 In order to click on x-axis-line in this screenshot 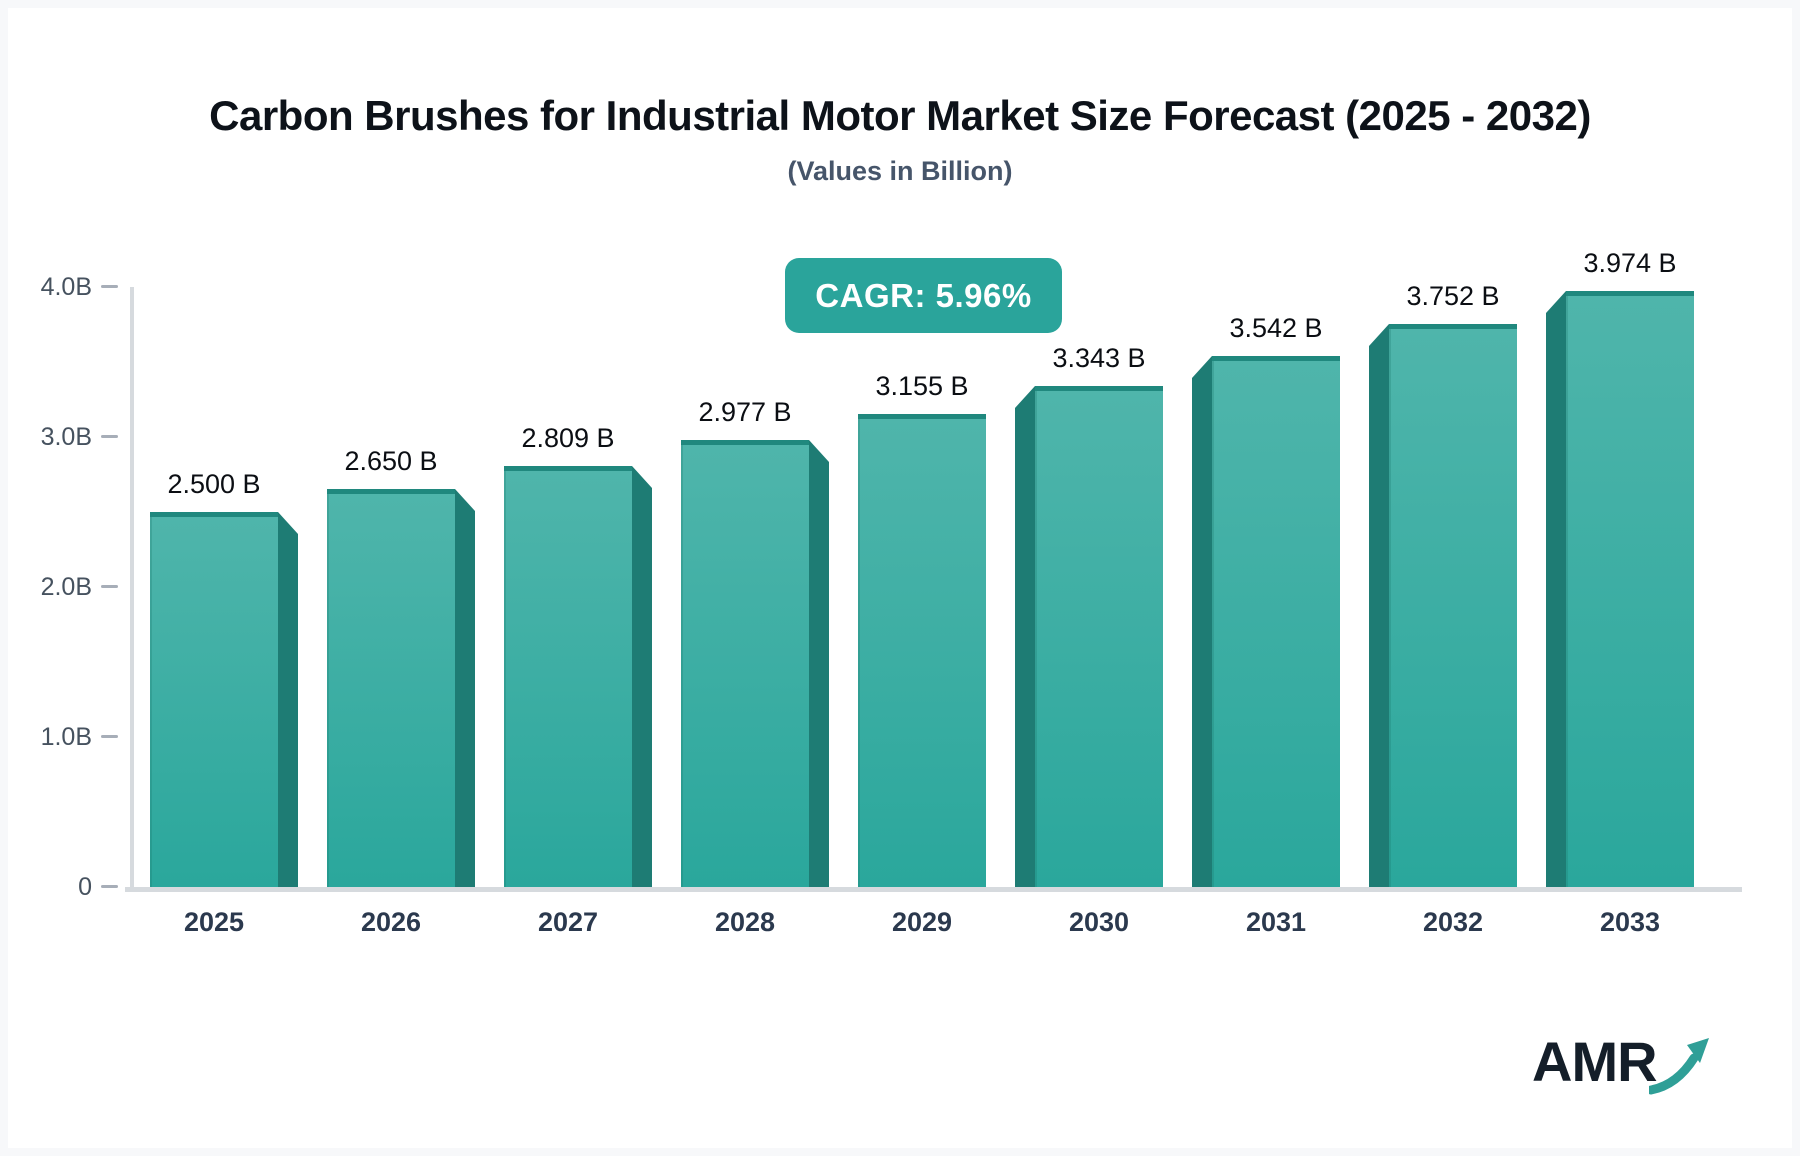, I will do `click(933, 889)`.